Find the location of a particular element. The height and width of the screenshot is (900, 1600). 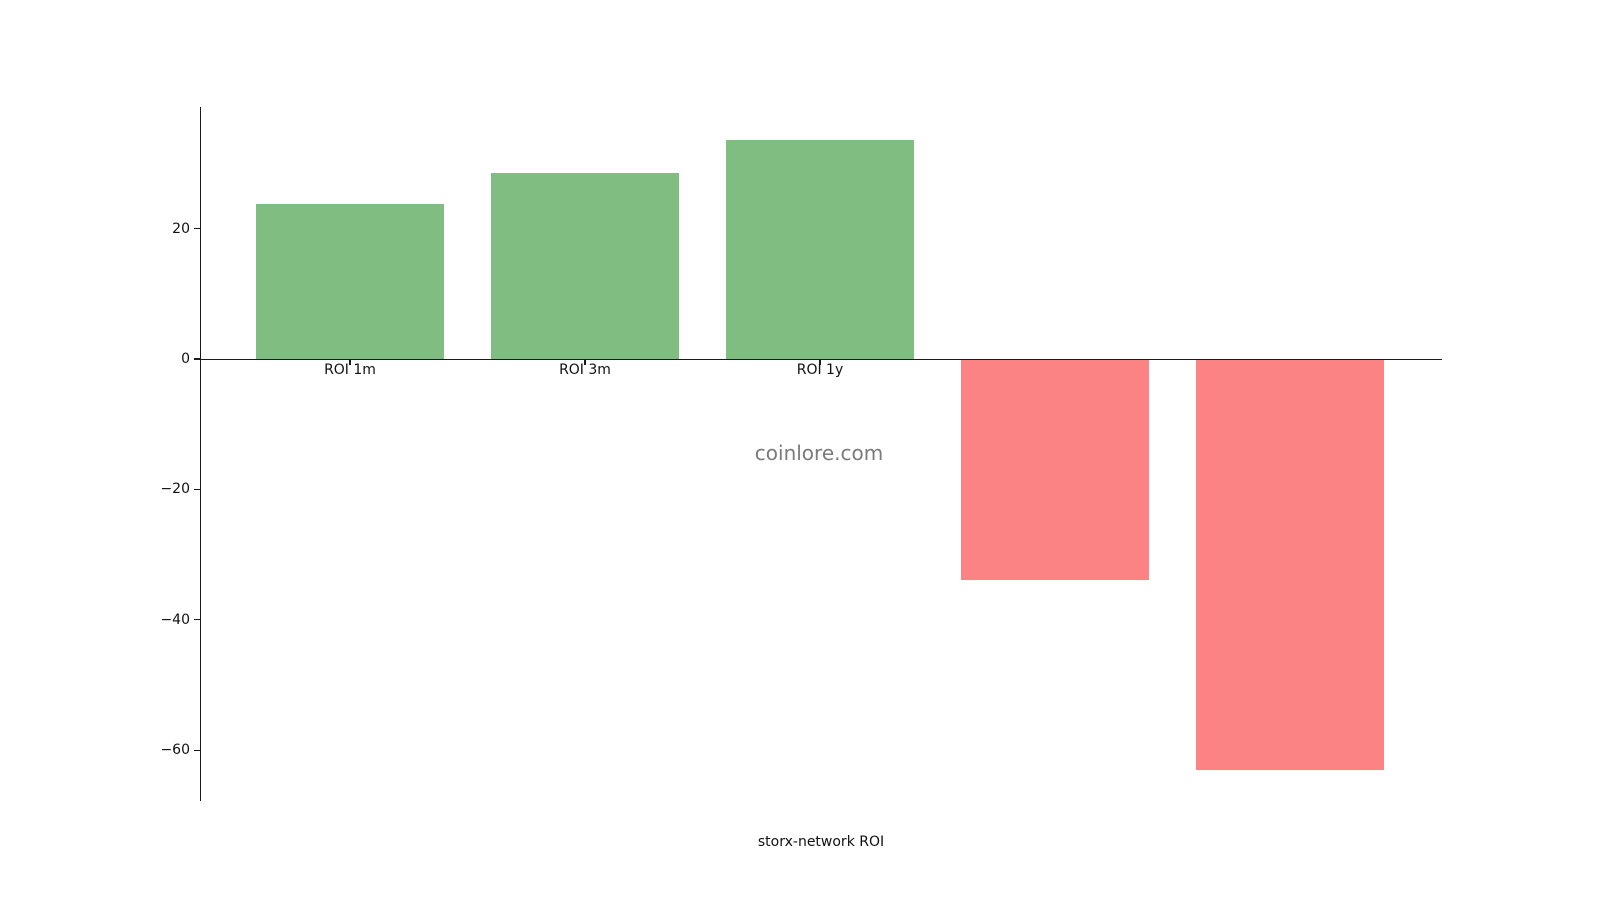

y-tick-label: −40 is located at coordinates (175, 619).